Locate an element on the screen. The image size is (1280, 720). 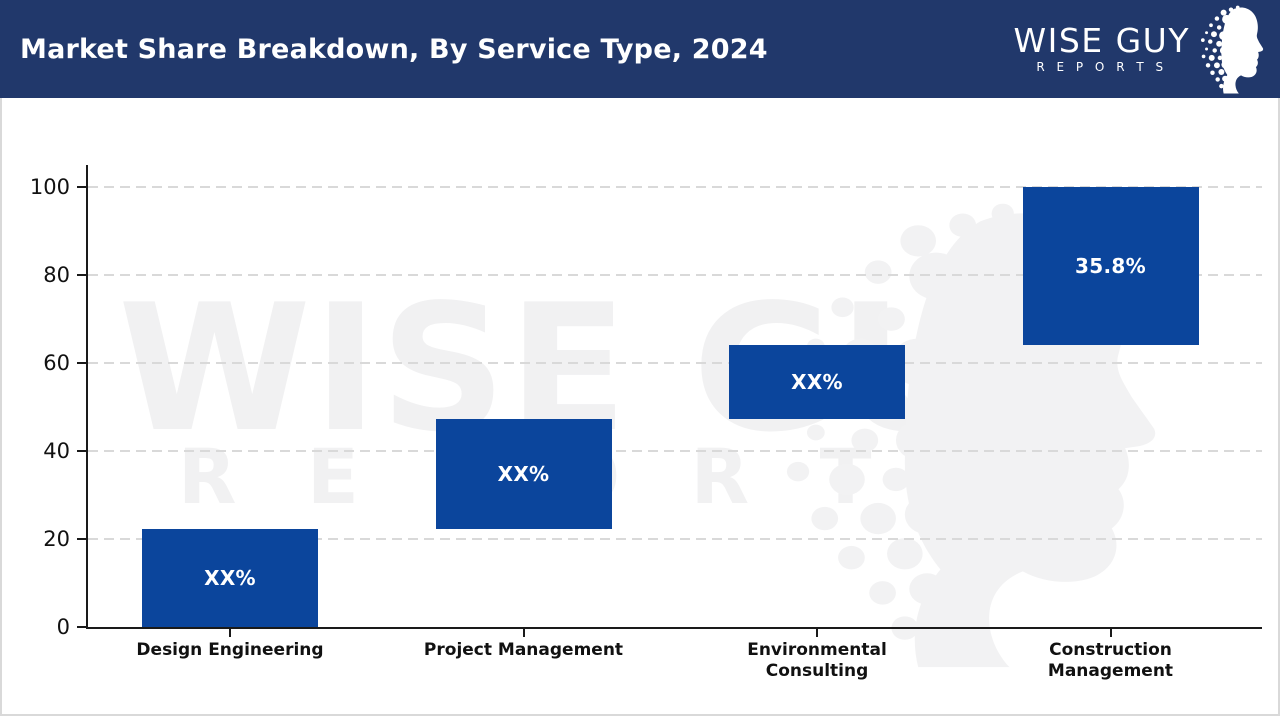
brand-logo-text: WISE GUY R E P O R T S is located at coordinates (1101, 49).